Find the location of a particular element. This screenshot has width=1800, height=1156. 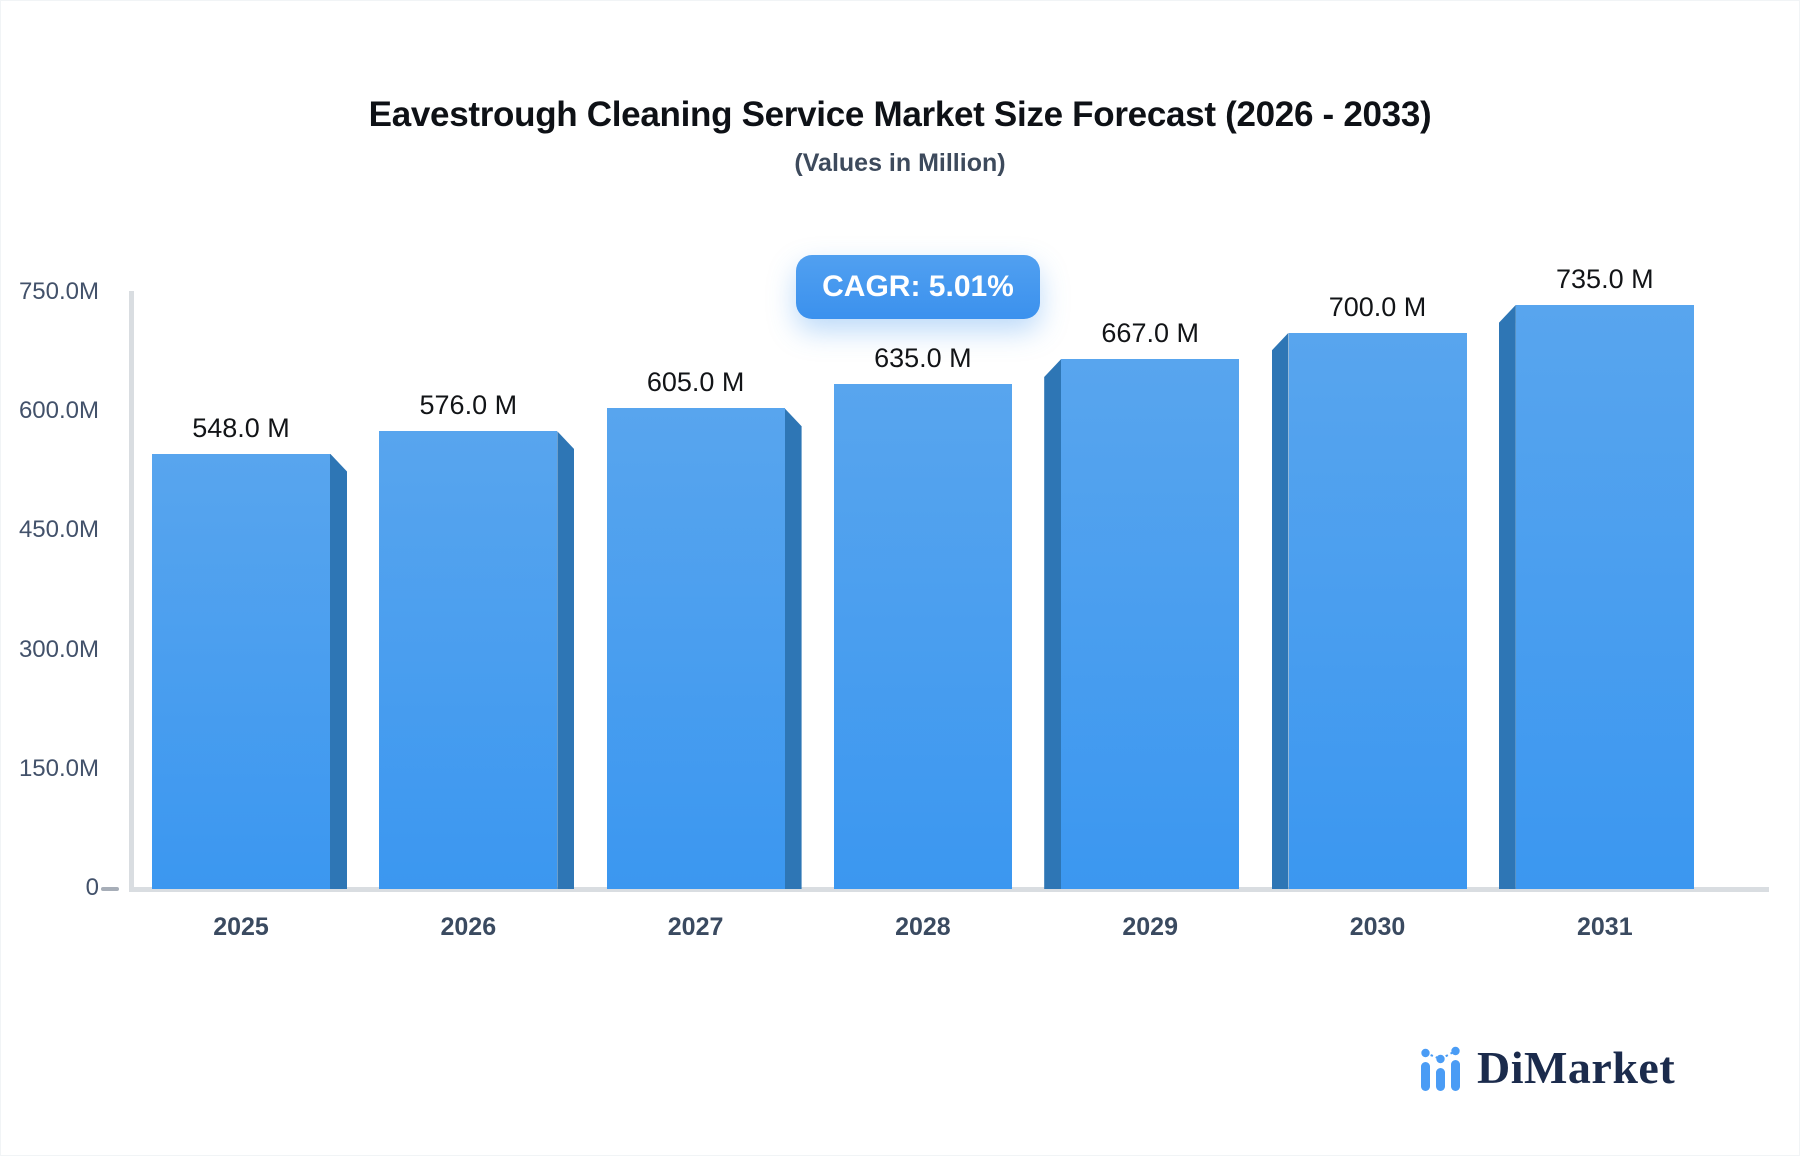

x-axis-label: 2030 is located at coordinates (1377, 927).